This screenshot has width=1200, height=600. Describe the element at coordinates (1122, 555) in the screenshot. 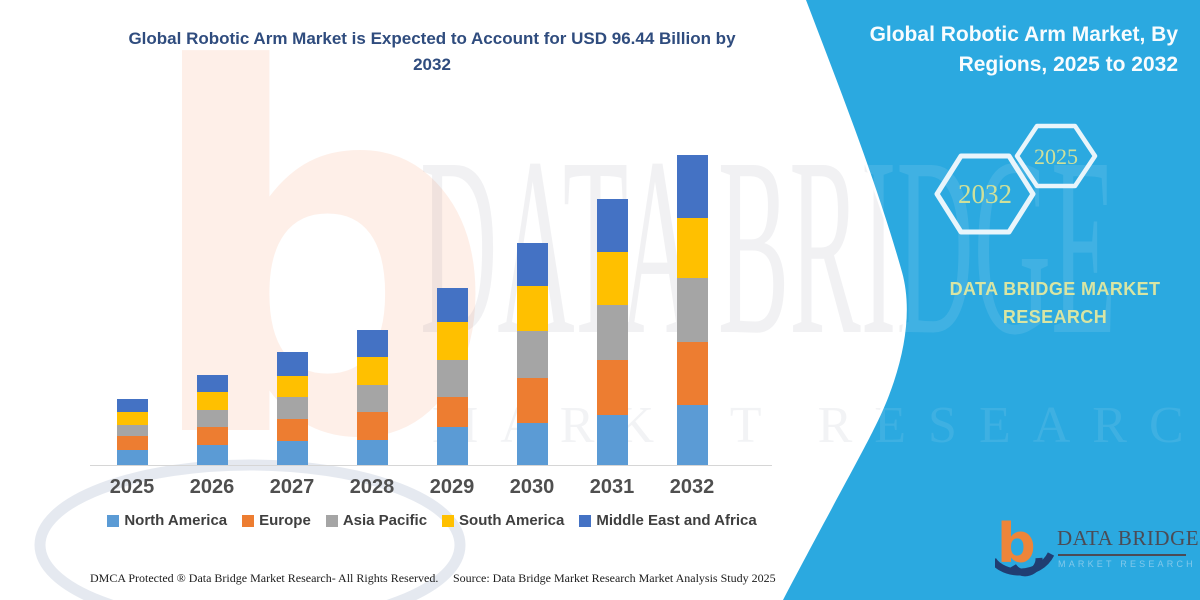

I see `logo-underline` at that location.